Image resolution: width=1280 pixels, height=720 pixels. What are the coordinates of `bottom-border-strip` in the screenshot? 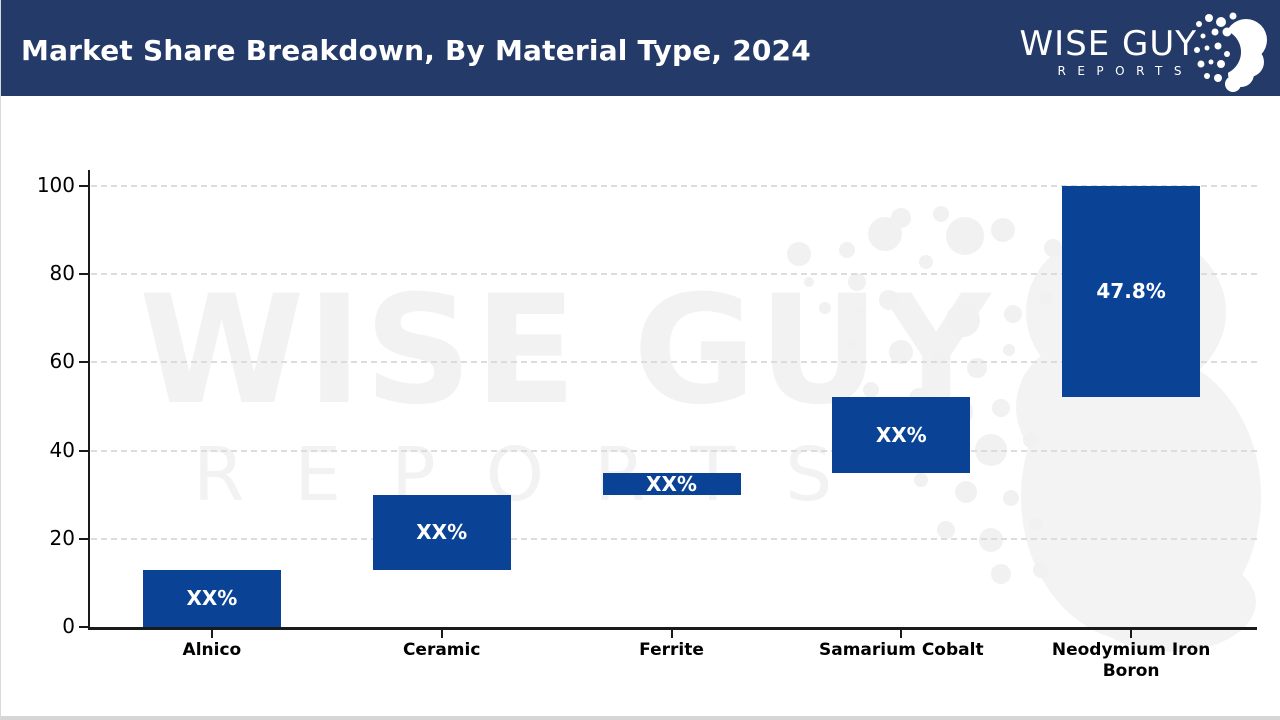 It's located at (640, 718).